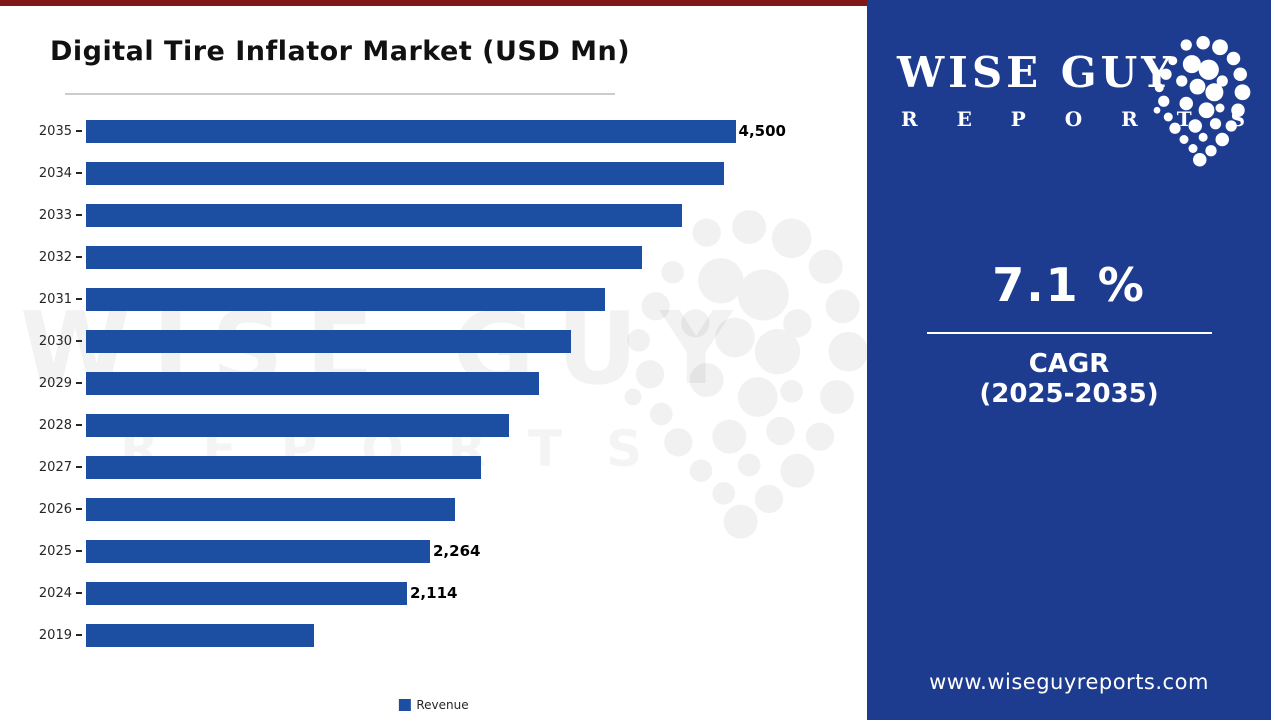  What do you see at coordinates (404, 705) in the screenshot?
I see `legend-swatch` at bounding box center [404, 705].